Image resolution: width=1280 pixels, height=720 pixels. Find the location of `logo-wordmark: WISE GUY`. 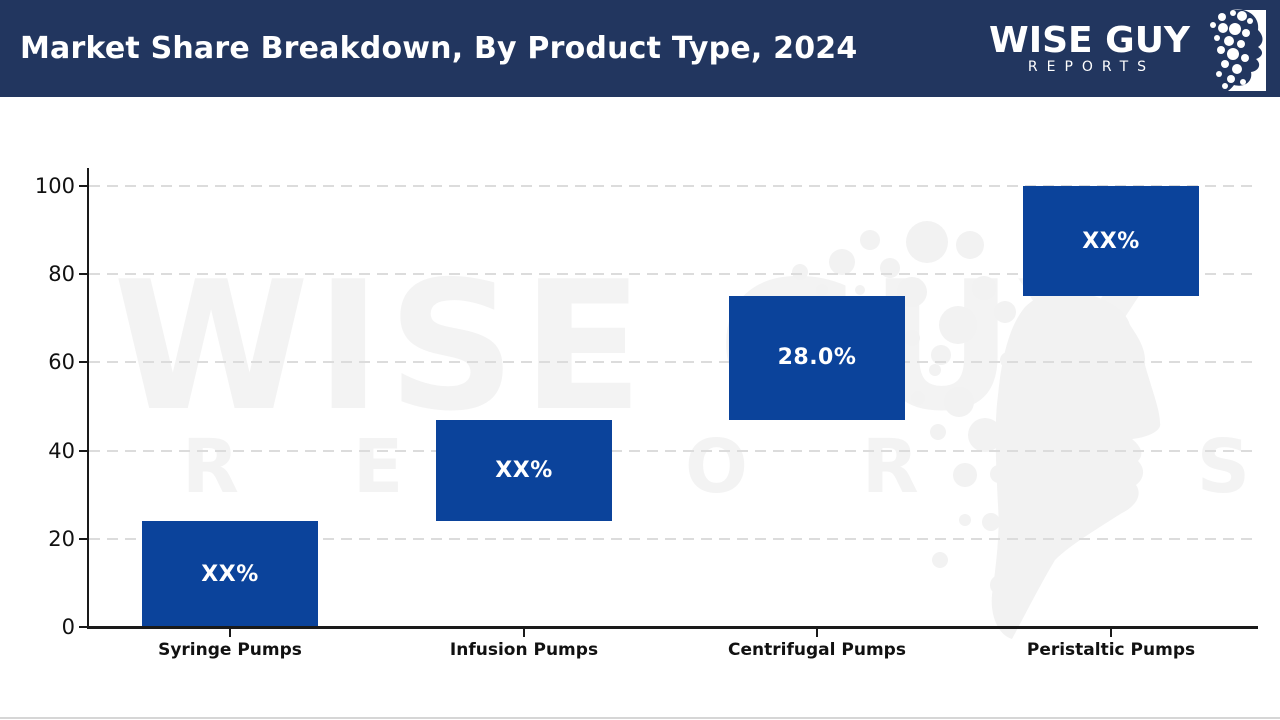

logo-wordmark: WISE GUY is located at coordinates (1089, 40).